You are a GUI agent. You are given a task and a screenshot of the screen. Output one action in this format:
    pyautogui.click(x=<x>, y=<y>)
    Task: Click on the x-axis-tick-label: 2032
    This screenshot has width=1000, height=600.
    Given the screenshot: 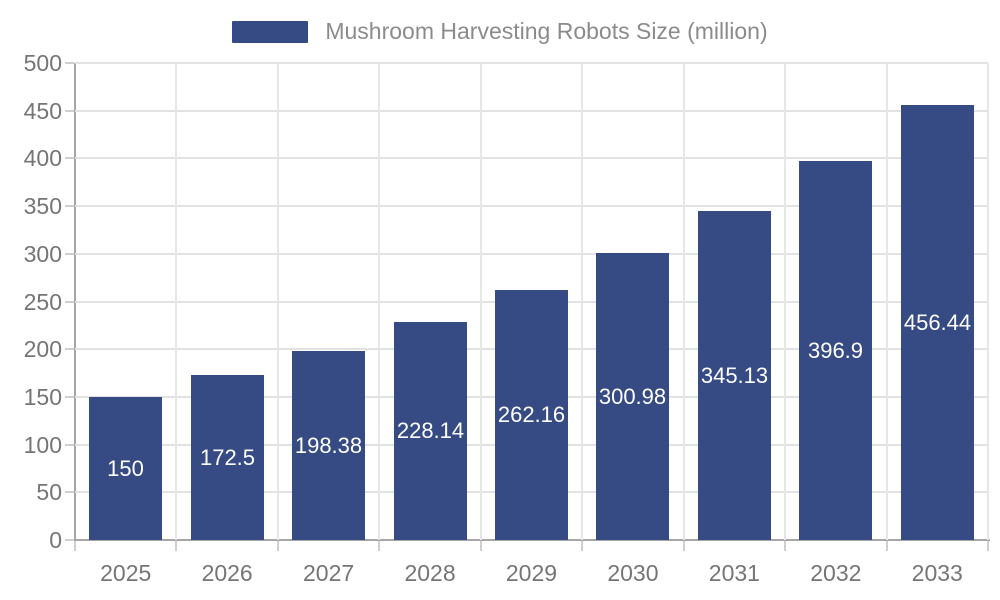 What is the action you would take?
    pyautogui.click(x=836, y=573)
    